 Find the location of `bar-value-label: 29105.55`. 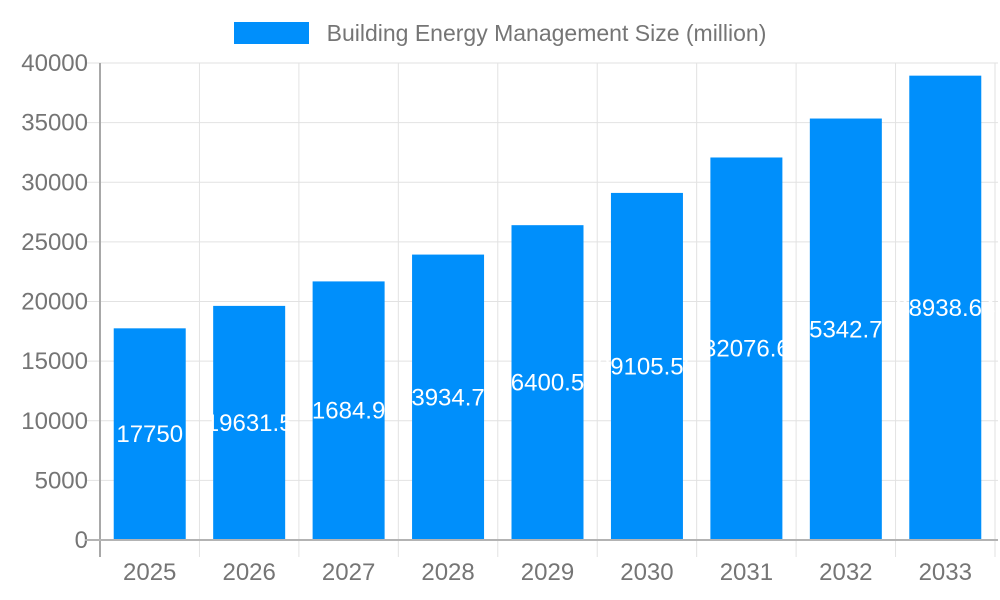

bar-value-label: 29105.55 is located at coordinates (647, 366).